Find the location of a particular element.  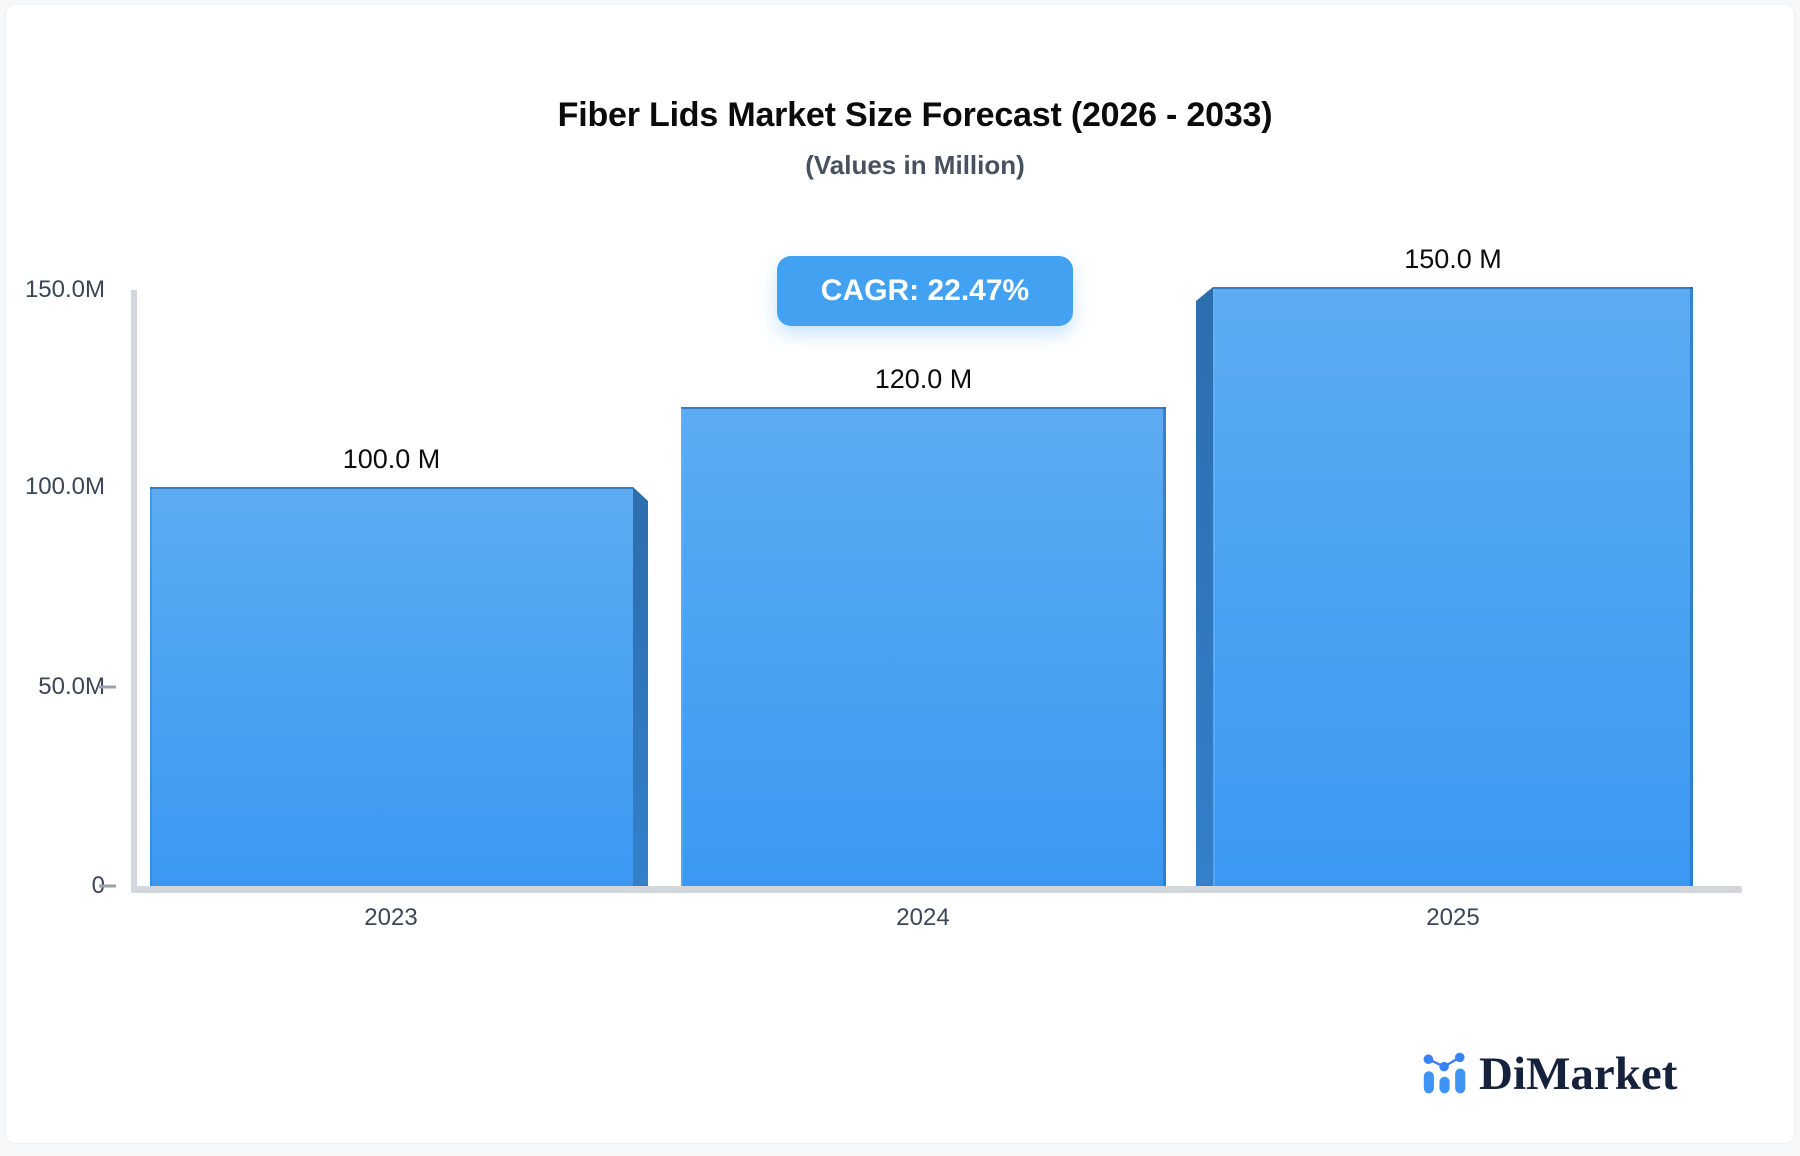

bar-face-2025 is located at coordinates (1453, 587).